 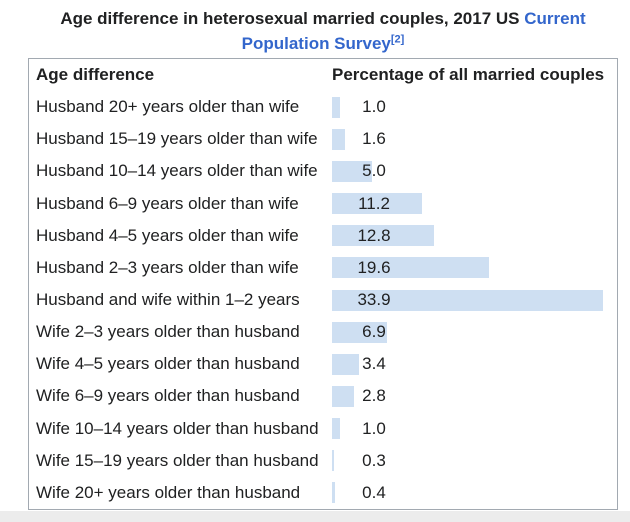 What do you see at coordinates (474, 364) in the screenshot?
I see `percentage-cell: 3.4` at bounding box center [474, 364].